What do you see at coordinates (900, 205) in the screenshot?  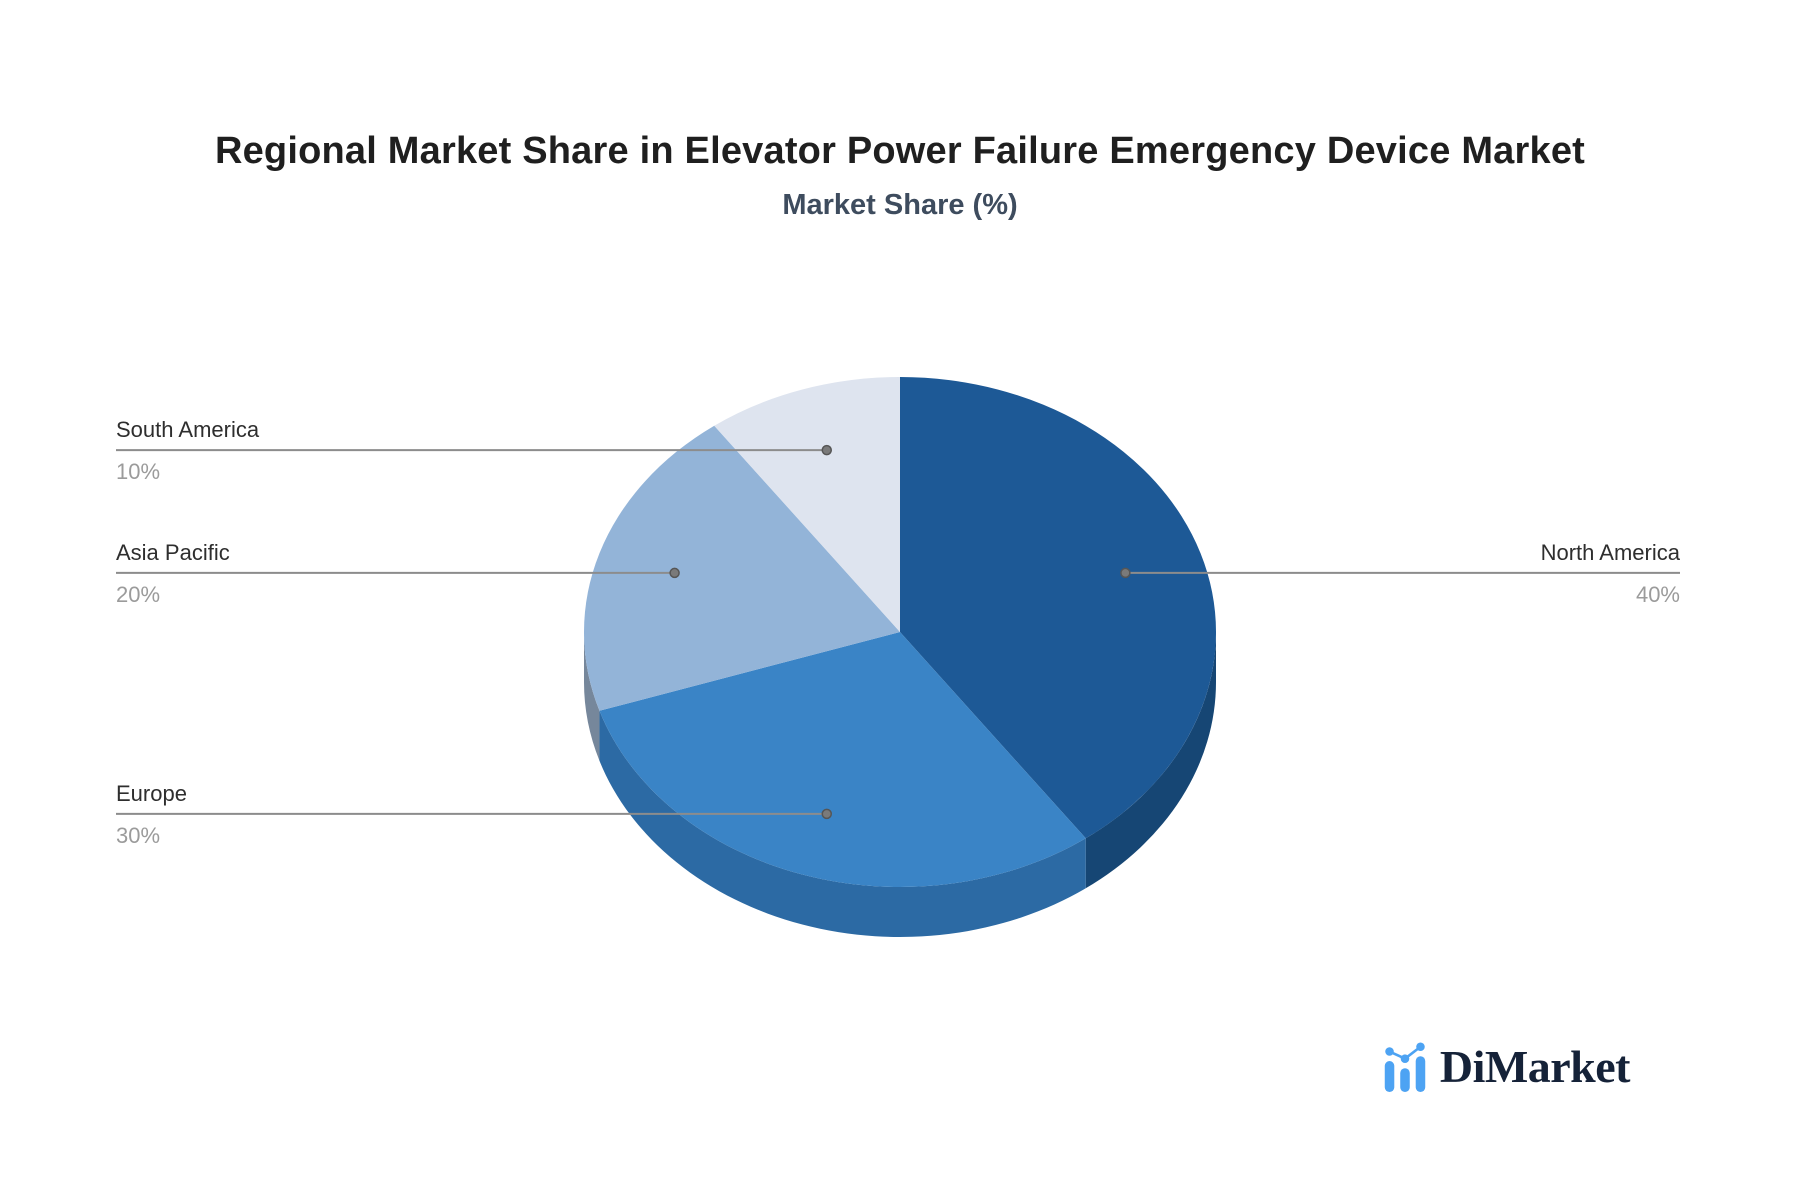 I see `chart-subtitle: Market Share (%)` at bounding box center [900, 205].